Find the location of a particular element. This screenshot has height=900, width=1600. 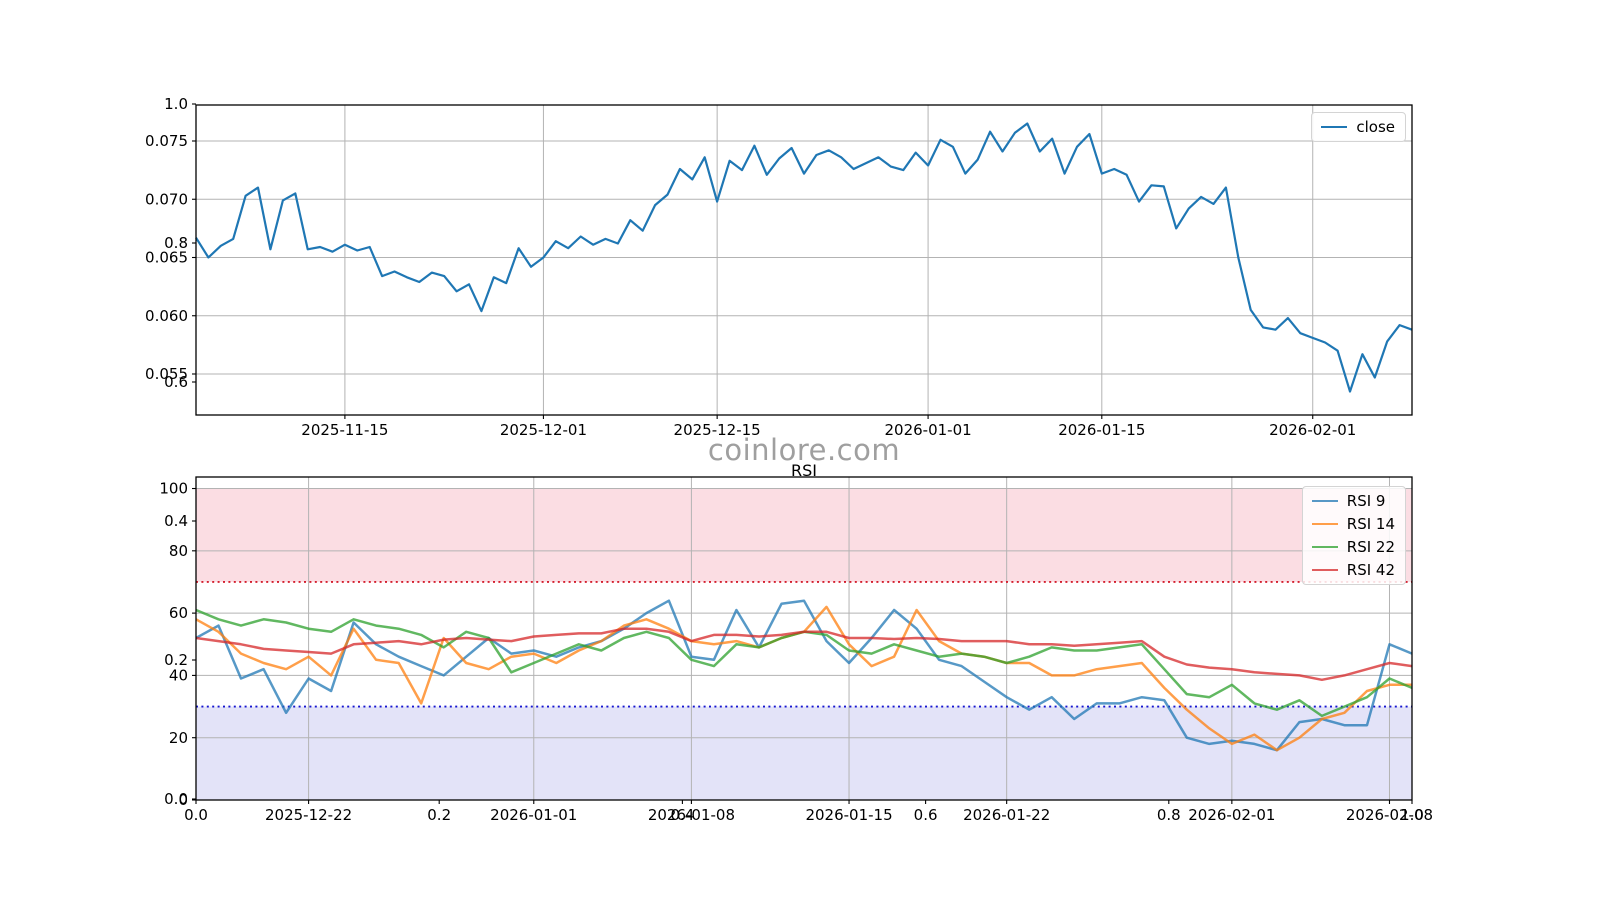

tick-label: 2026-01-22 is located at coordinates (1006, 815).